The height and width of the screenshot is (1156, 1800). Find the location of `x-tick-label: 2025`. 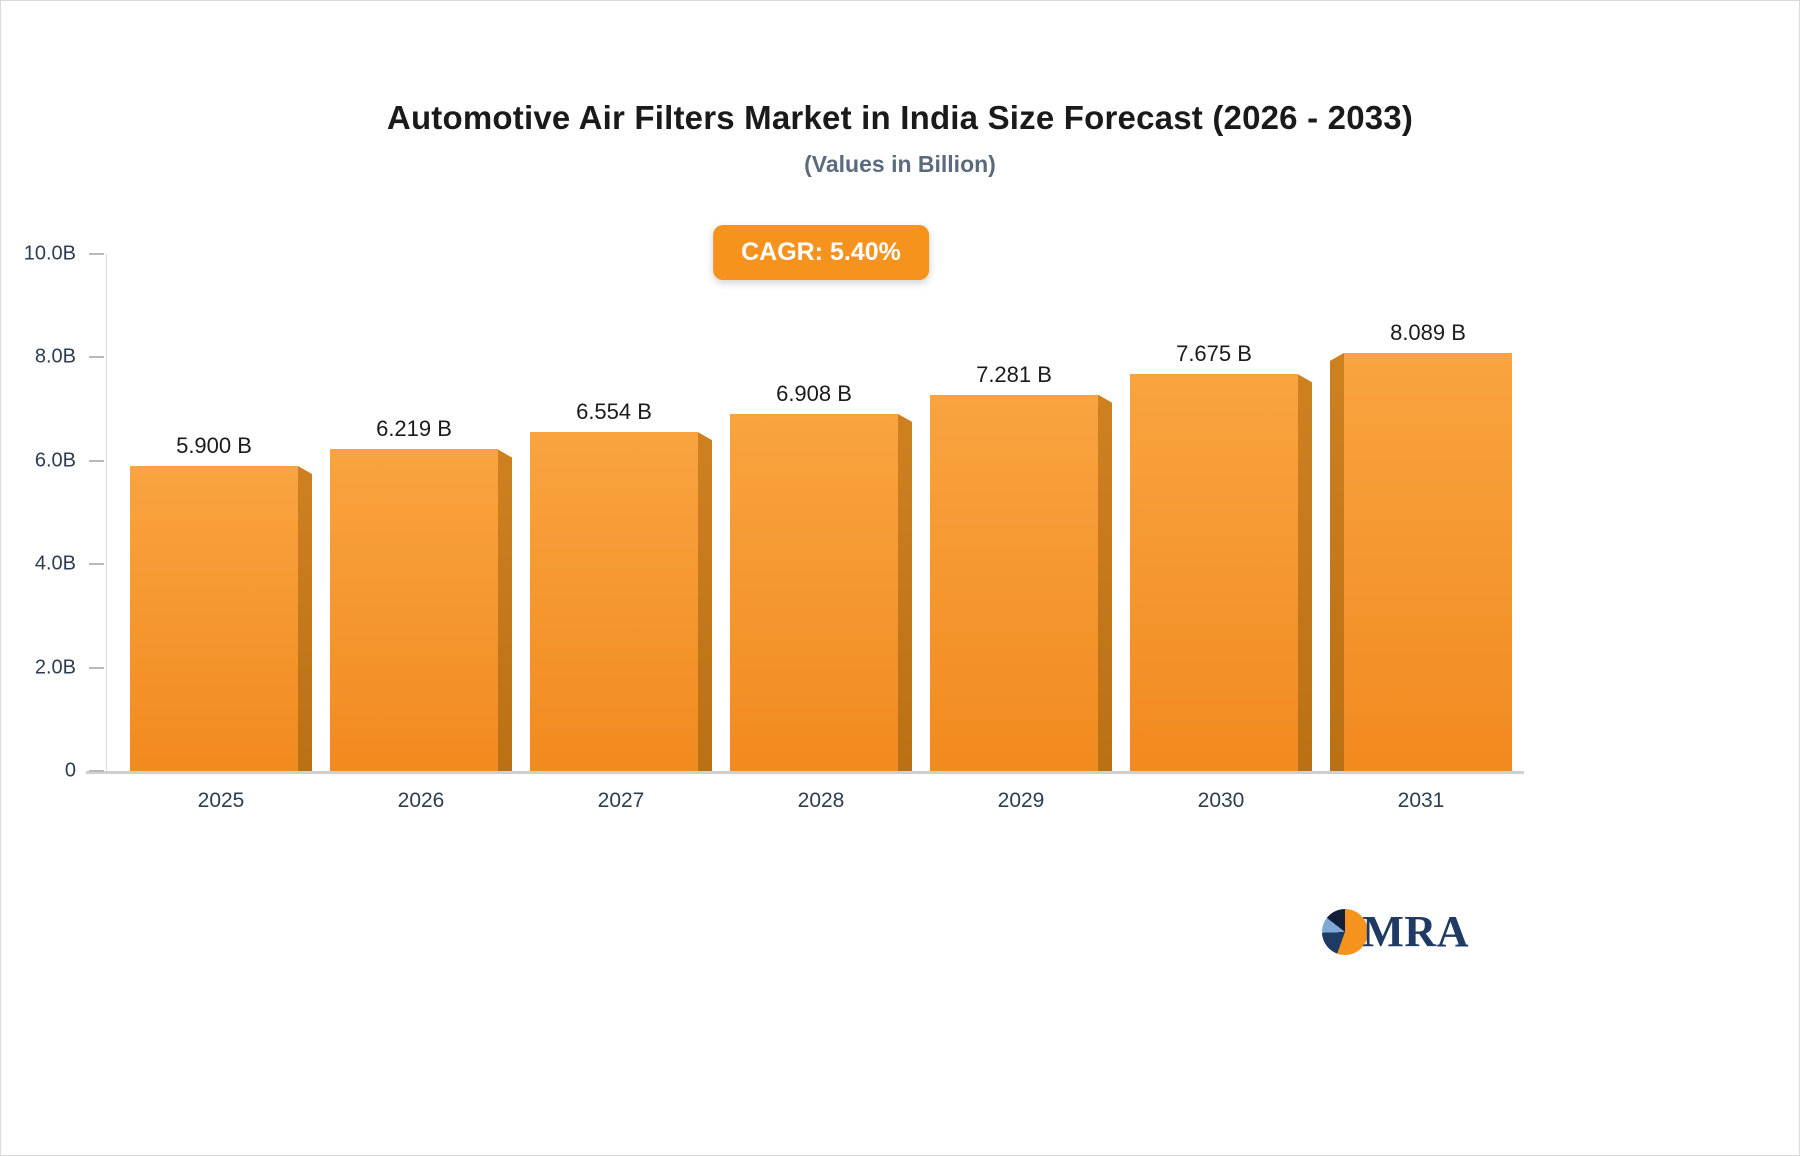

x-tick-label: 2025 is located at coordinates (221, 800).